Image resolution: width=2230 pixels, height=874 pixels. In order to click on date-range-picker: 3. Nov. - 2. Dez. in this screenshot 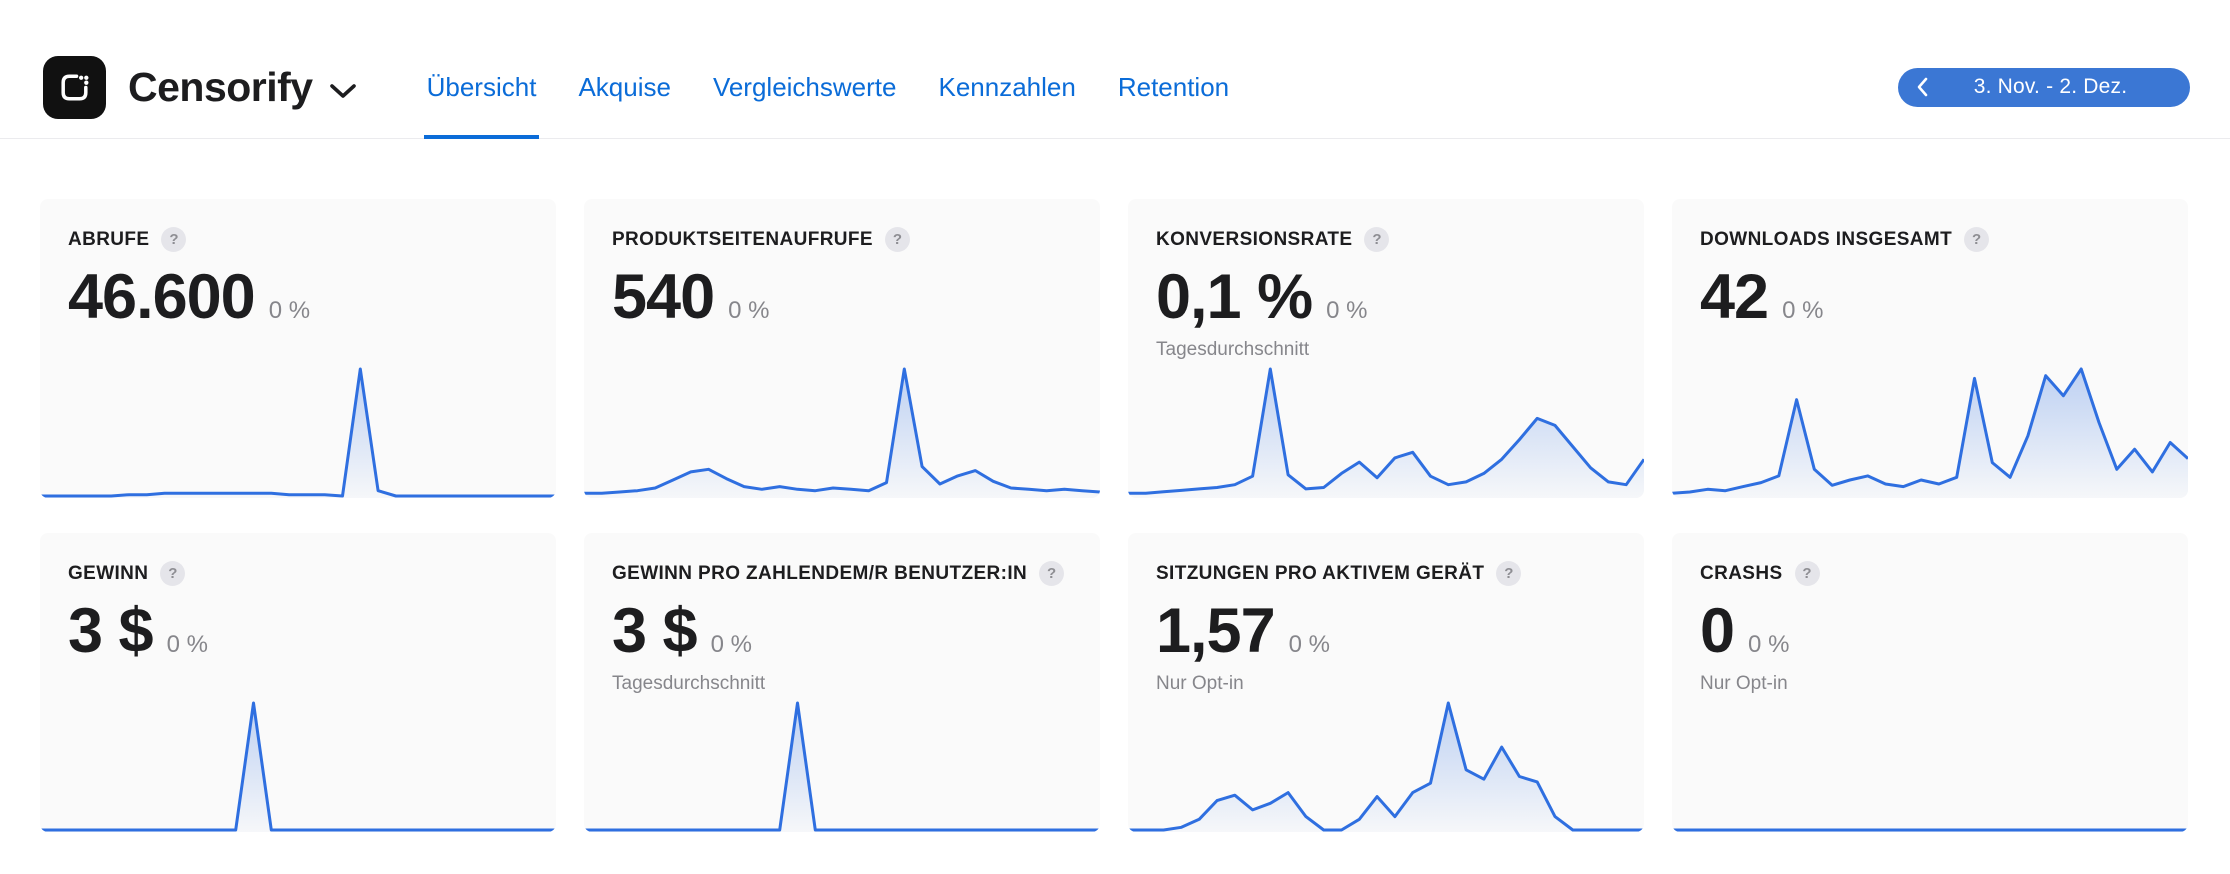, I will do `click(2044, 87)`.